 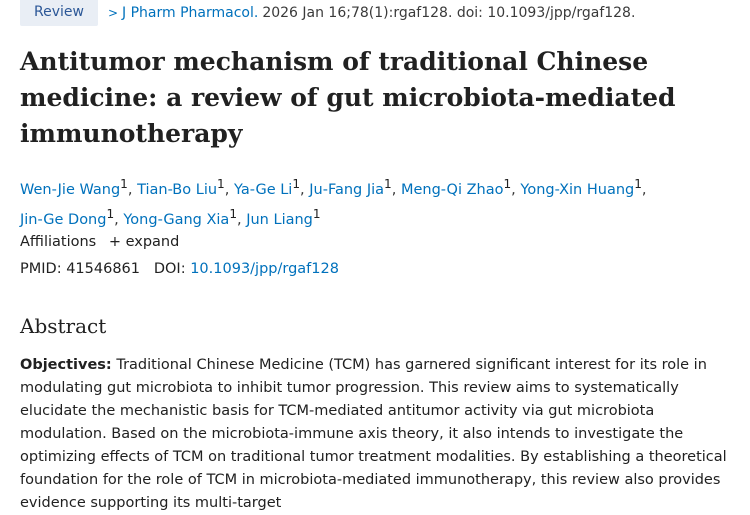 I want to click on author-item: Tian-Bo Liu1, so click(x=181, y=187).